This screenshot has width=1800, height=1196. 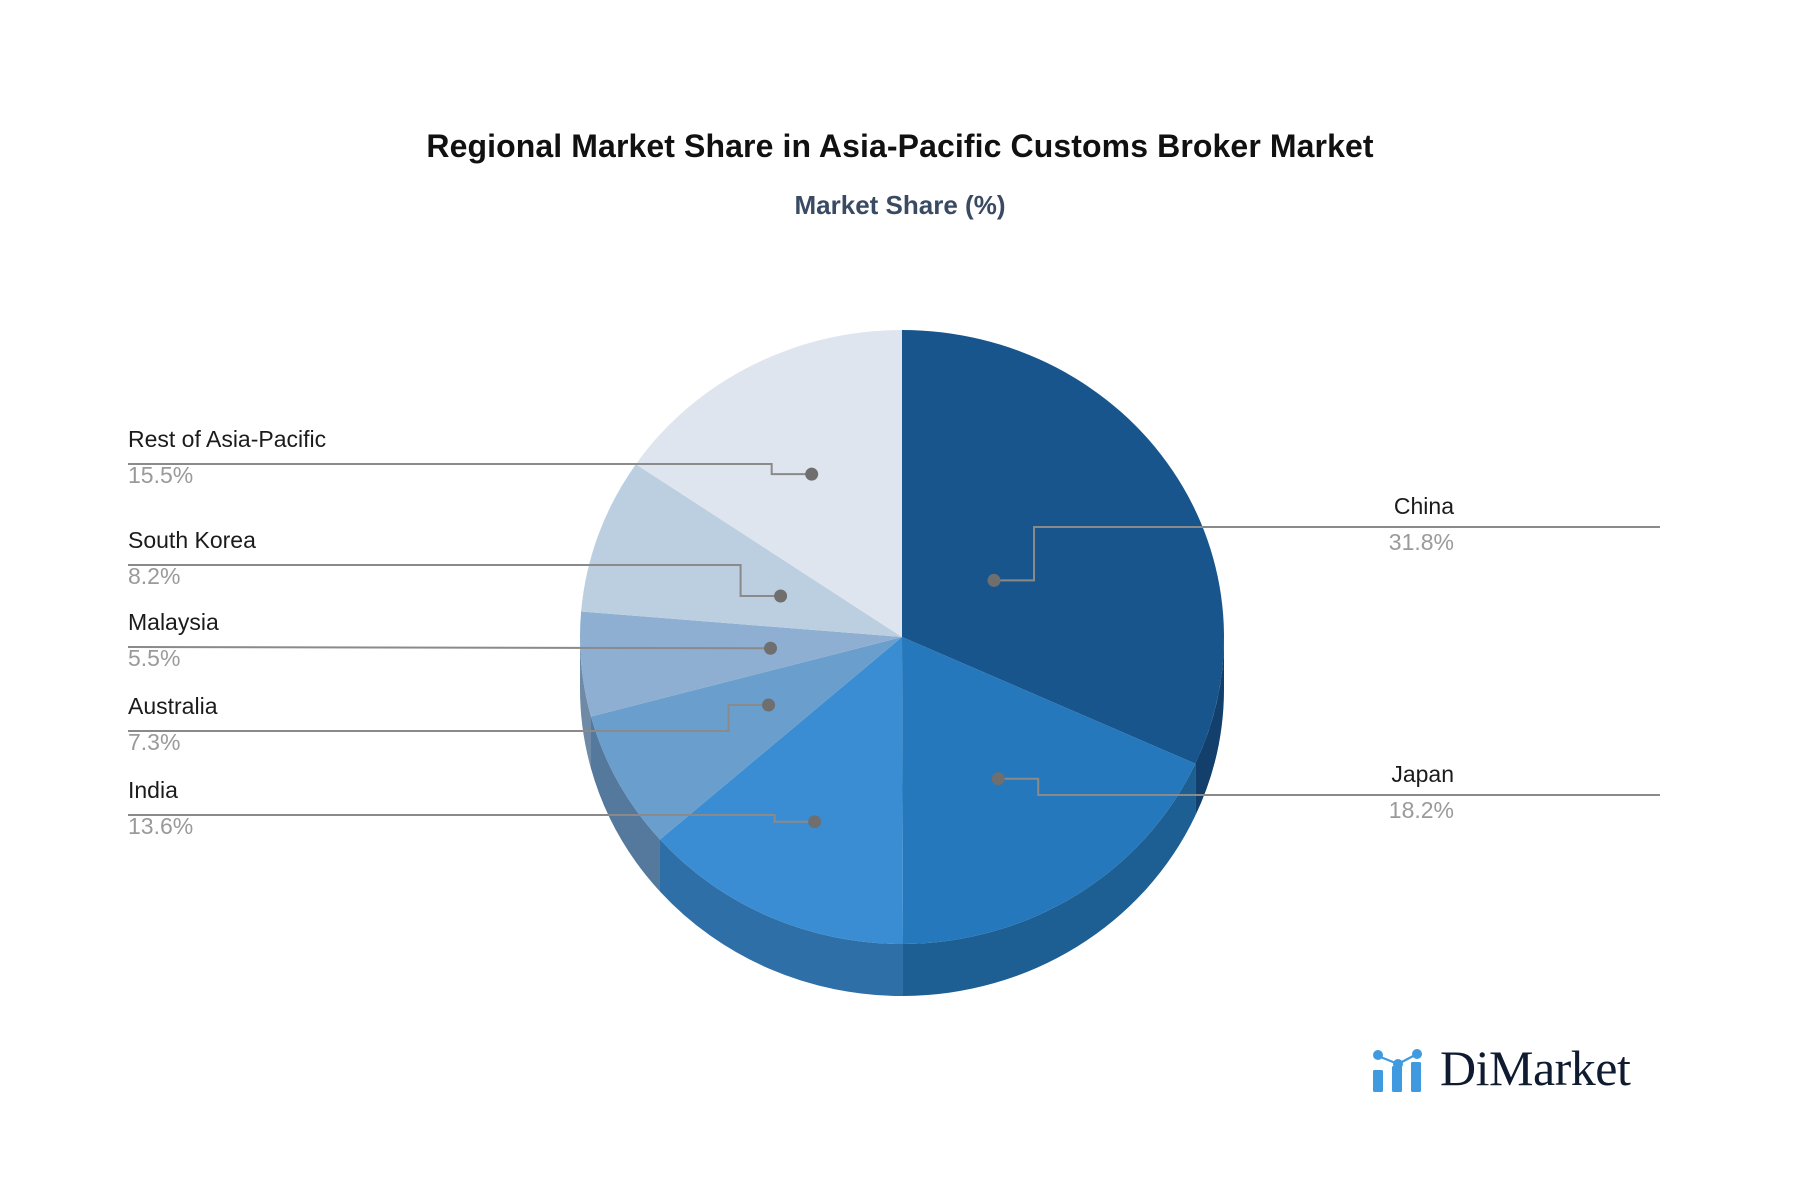 What do you see at coordinates (1421, 542) in the screenshot?
I see `callout-value: 31.8%` at bounding box center [1421, 542].